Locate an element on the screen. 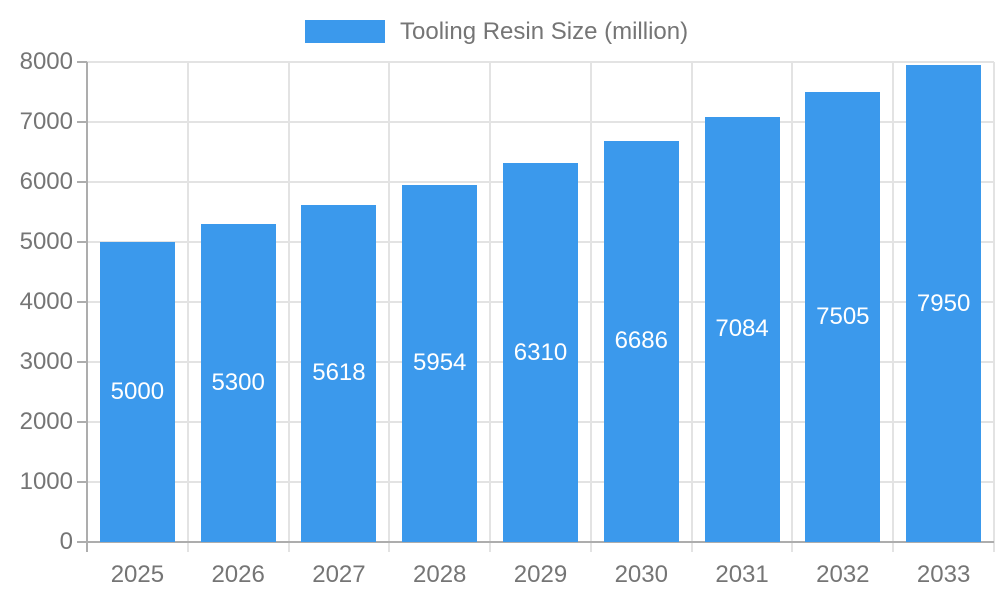  y-axis-label: 2000 is located at coordinates (46, 421).